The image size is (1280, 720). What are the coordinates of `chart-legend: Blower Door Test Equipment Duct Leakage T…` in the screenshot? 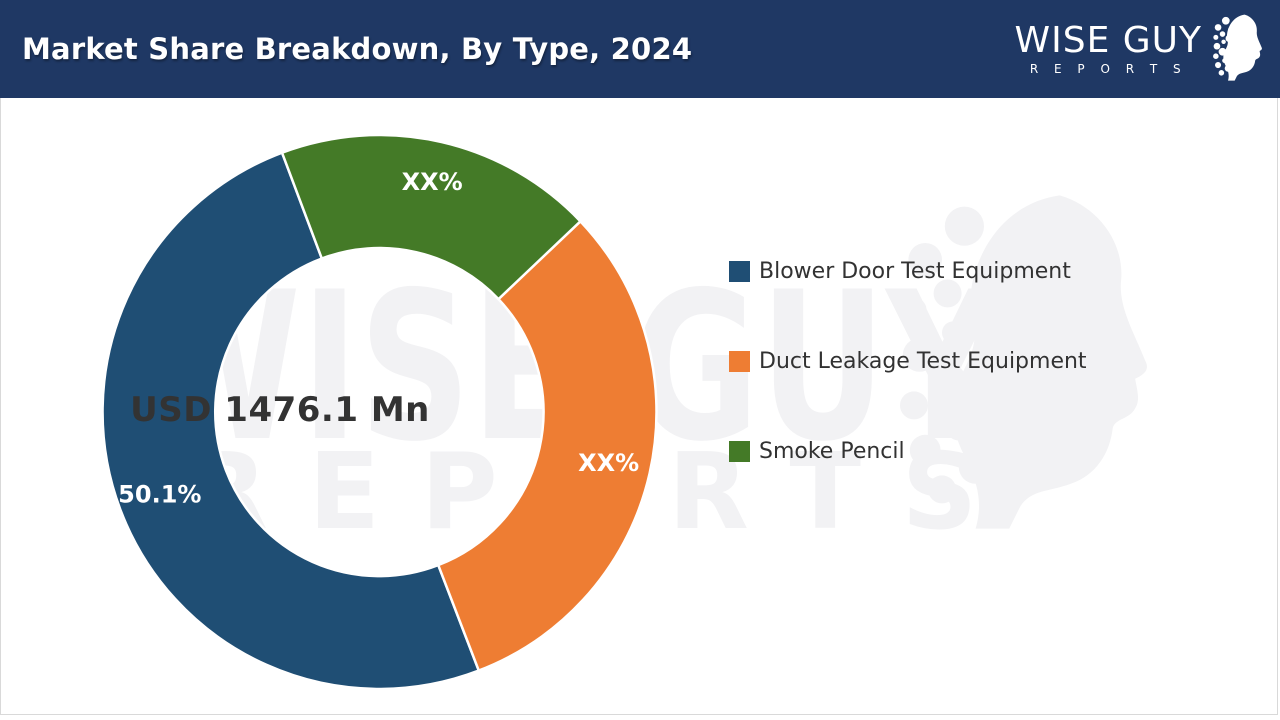 It's located at (908, 361).